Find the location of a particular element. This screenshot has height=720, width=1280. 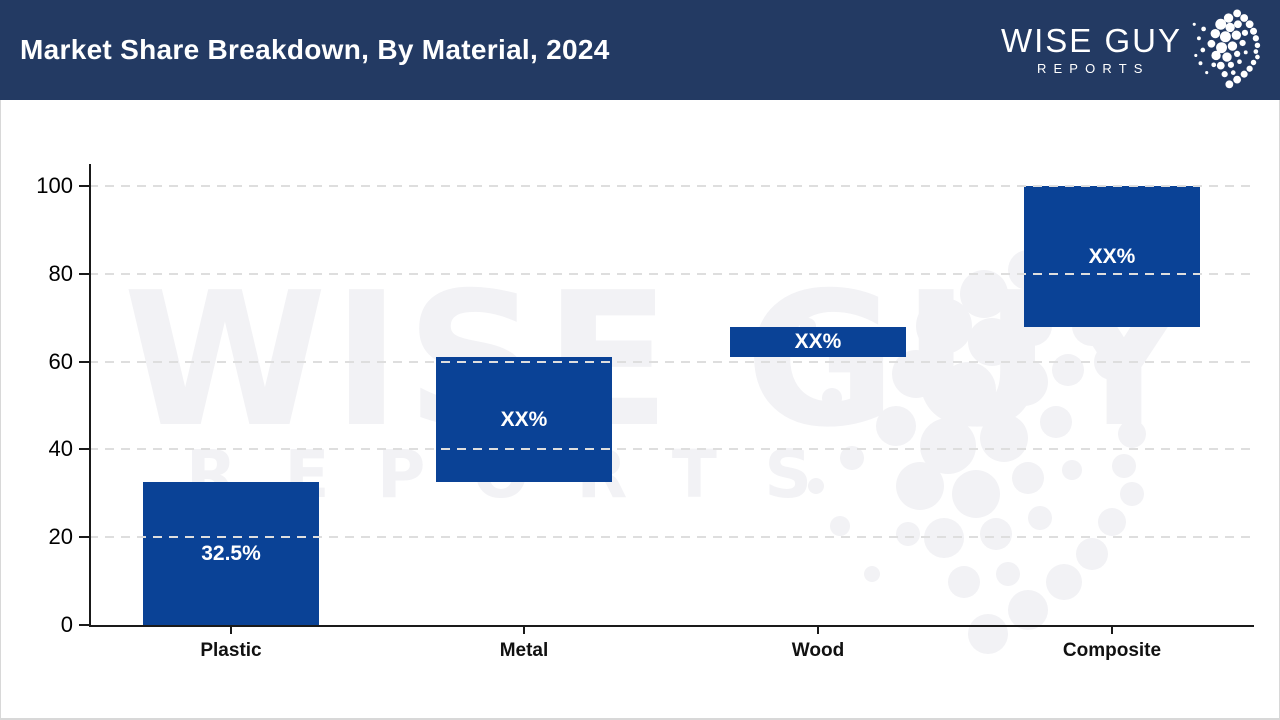

brand-subtitle: REPORTS is located at coordinates (1093, 68).